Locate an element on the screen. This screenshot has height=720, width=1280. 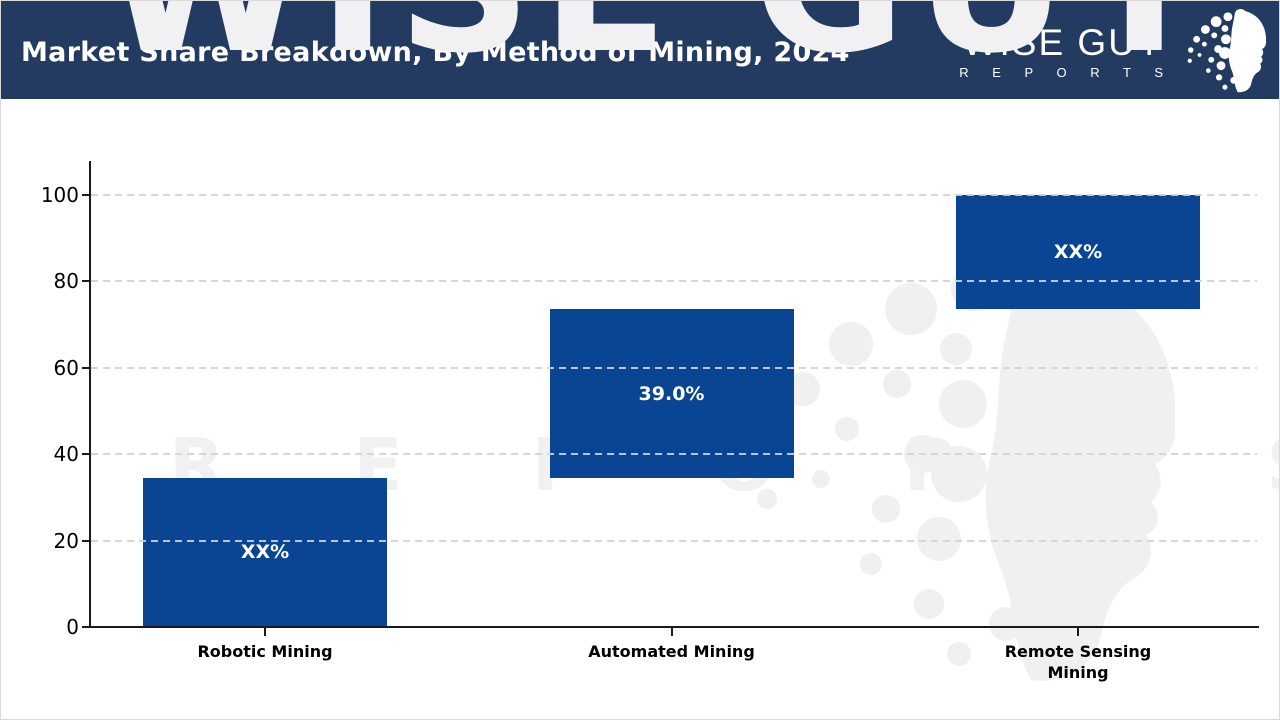
bar-automated-mining is located at coordinates (671, 393).